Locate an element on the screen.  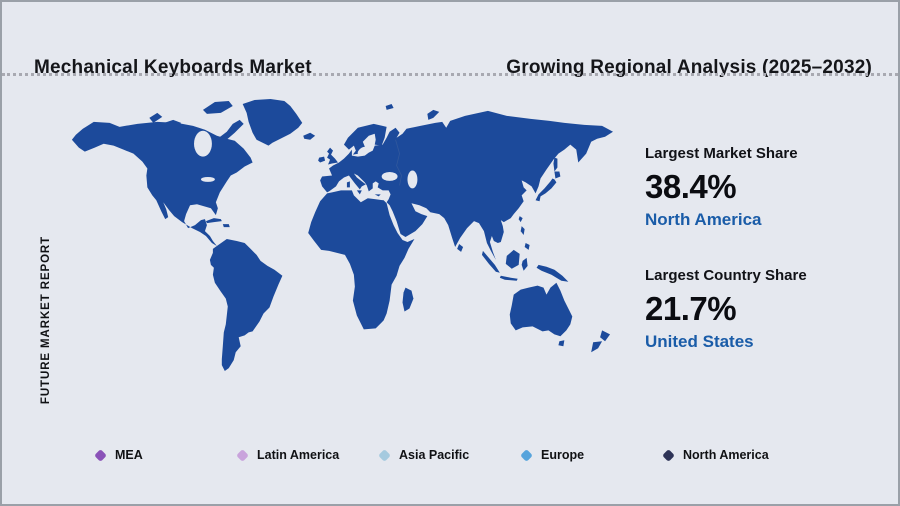
north-america-diamond-icon is located at coordinates (668, 455).